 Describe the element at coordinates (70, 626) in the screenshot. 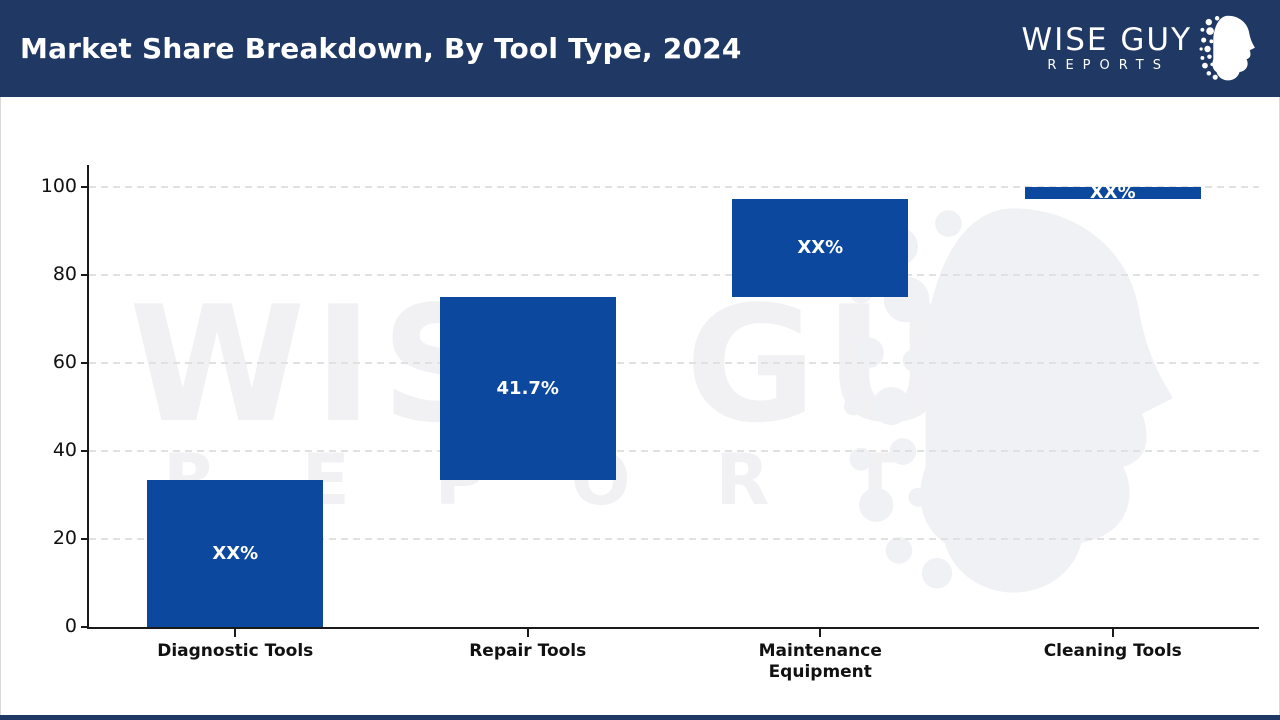

I see `ytick-label-0: 0` at that location.